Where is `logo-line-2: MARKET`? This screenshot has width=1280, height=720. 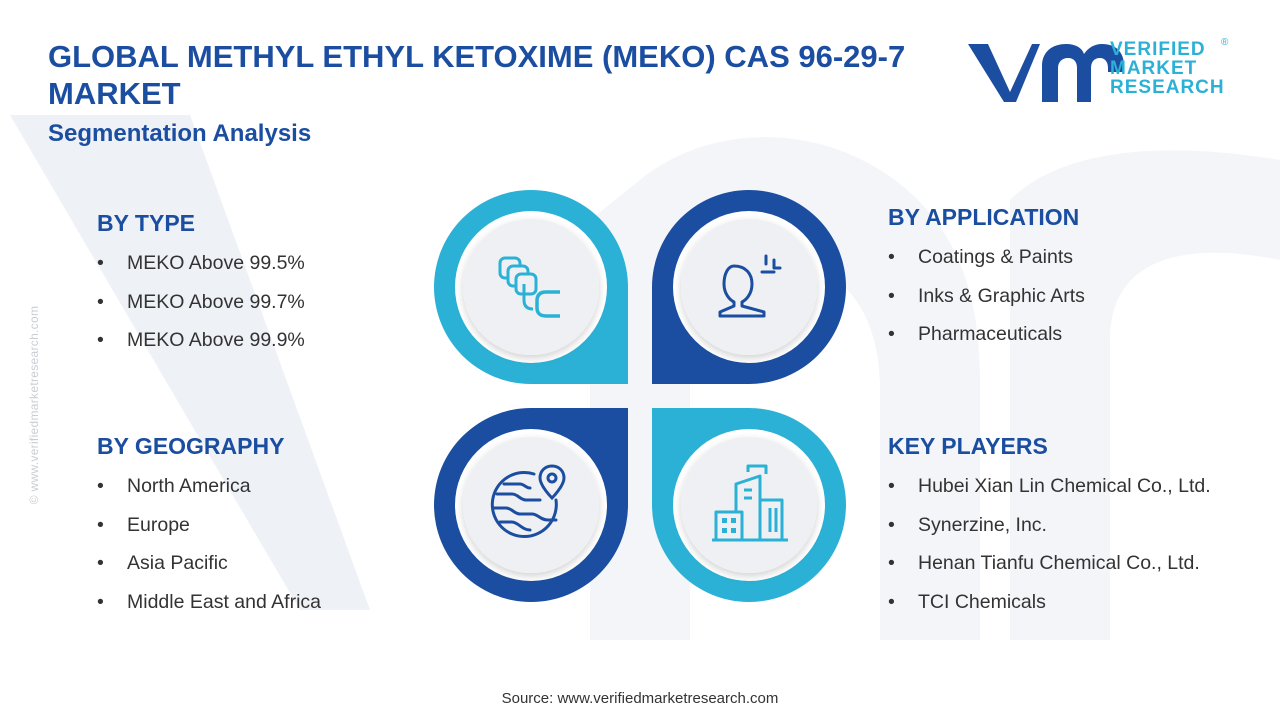 logo-line-2: MARKET is located at coordinates (1154, 68).